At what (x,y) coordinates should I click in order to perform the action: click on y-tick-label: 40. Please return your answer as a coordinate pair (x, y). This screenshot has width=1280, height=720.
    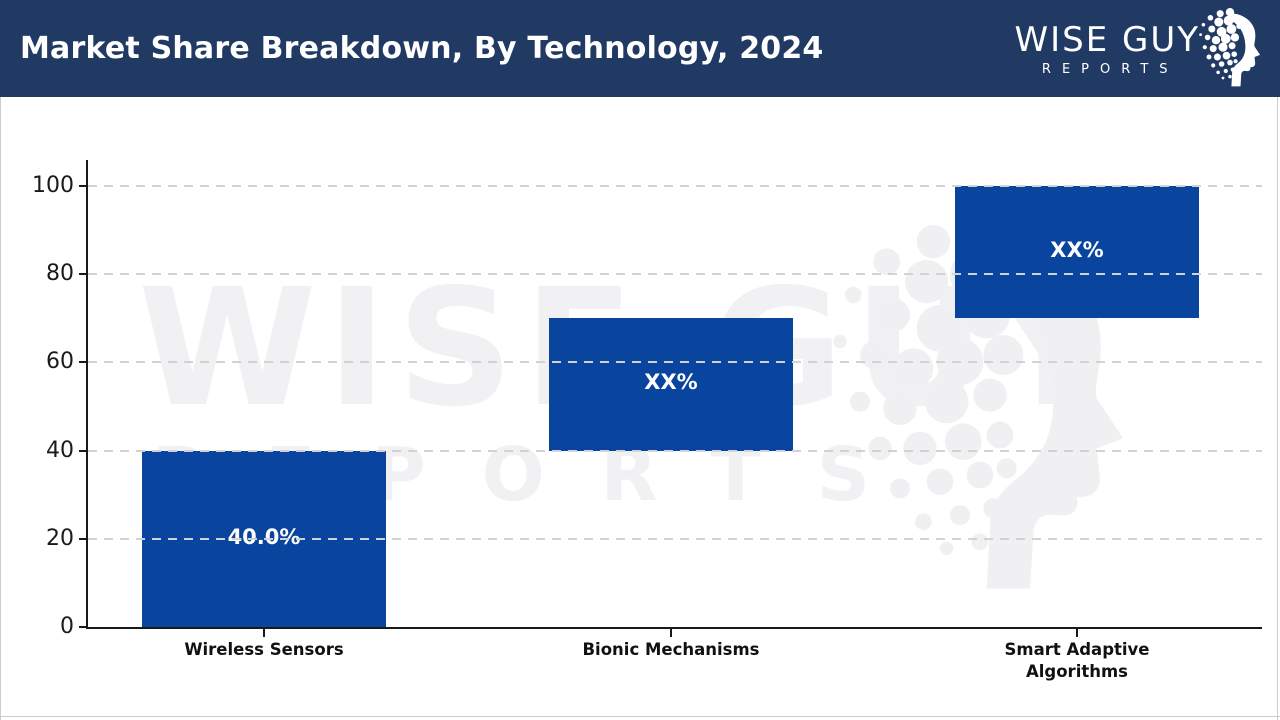
    Looking at the image, I should click on (60, 450).